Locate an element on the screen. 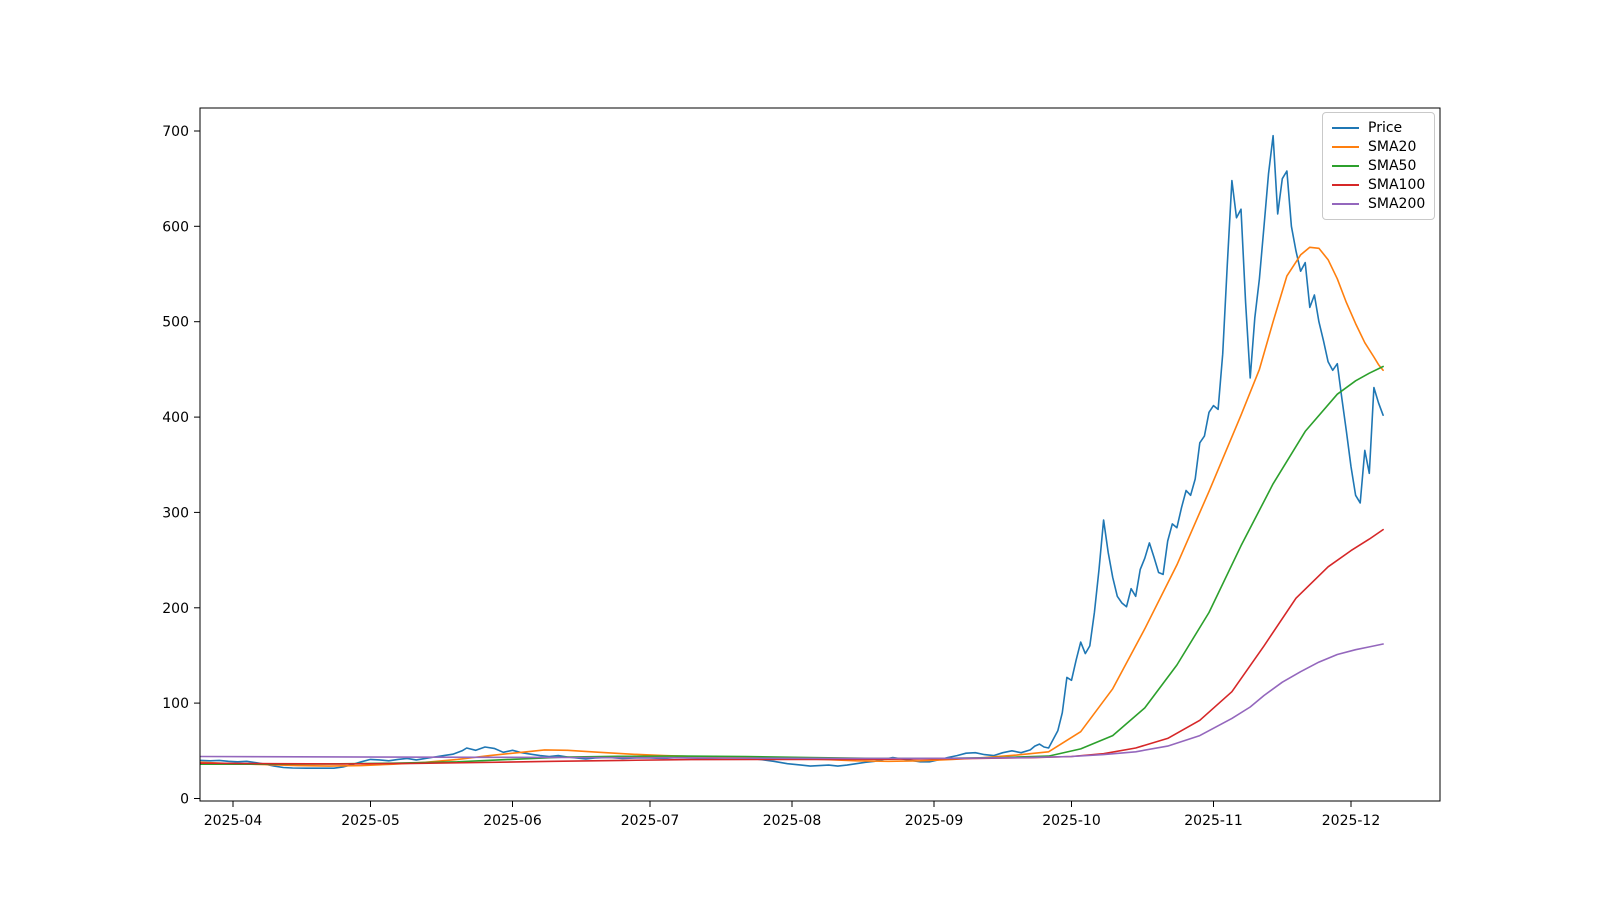 The image size is (1600, 900). legend-label-sma50: SMA50 is located at coordinates (1392, 166).